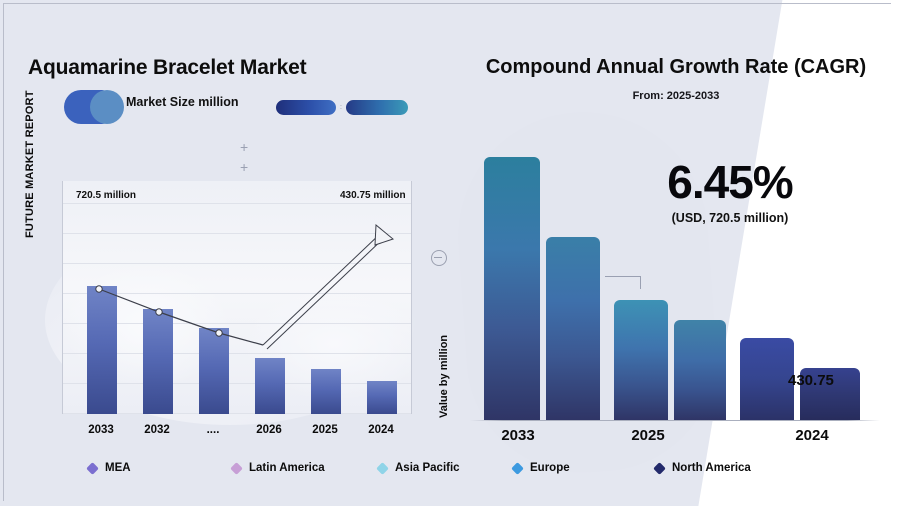 The image size is (900, 506). I want to click on brand-logo-icon, so click(94, 107).